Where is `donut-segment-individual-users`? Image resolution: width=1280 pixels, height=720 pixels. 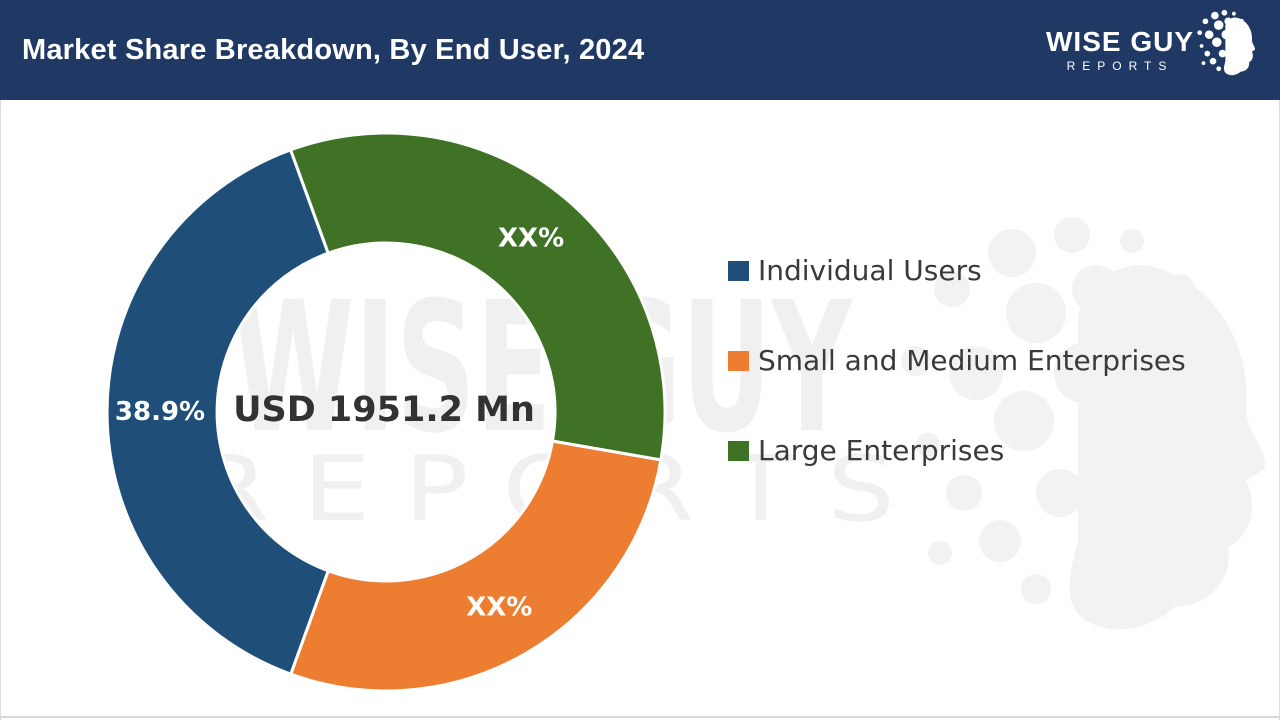 donut-segment-individual-users is located at coordinates (218, 412).